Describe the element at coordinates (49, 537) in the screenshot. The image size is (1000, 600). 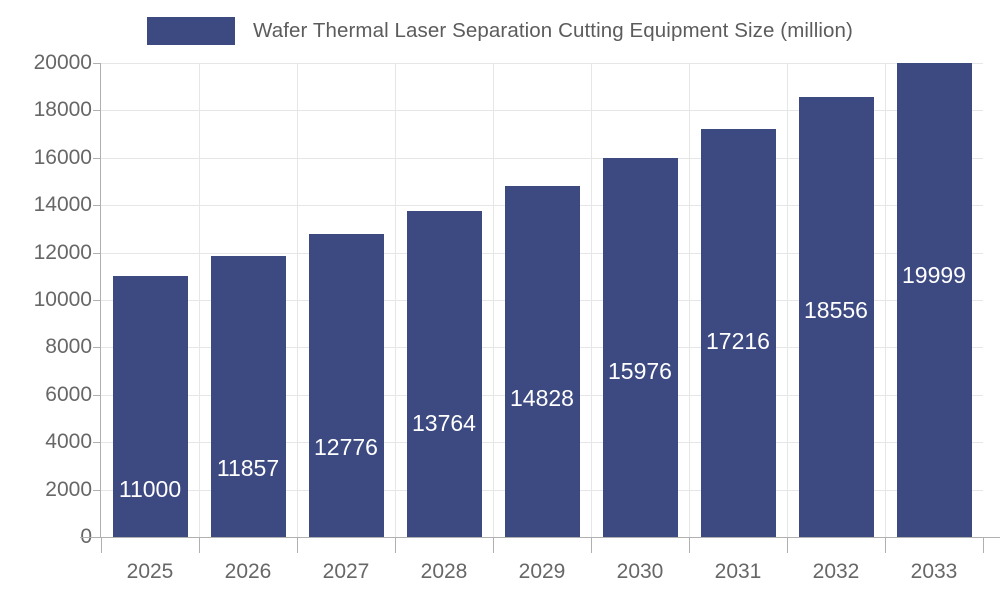
I see `y-axis-tick-label: 0` at that location.